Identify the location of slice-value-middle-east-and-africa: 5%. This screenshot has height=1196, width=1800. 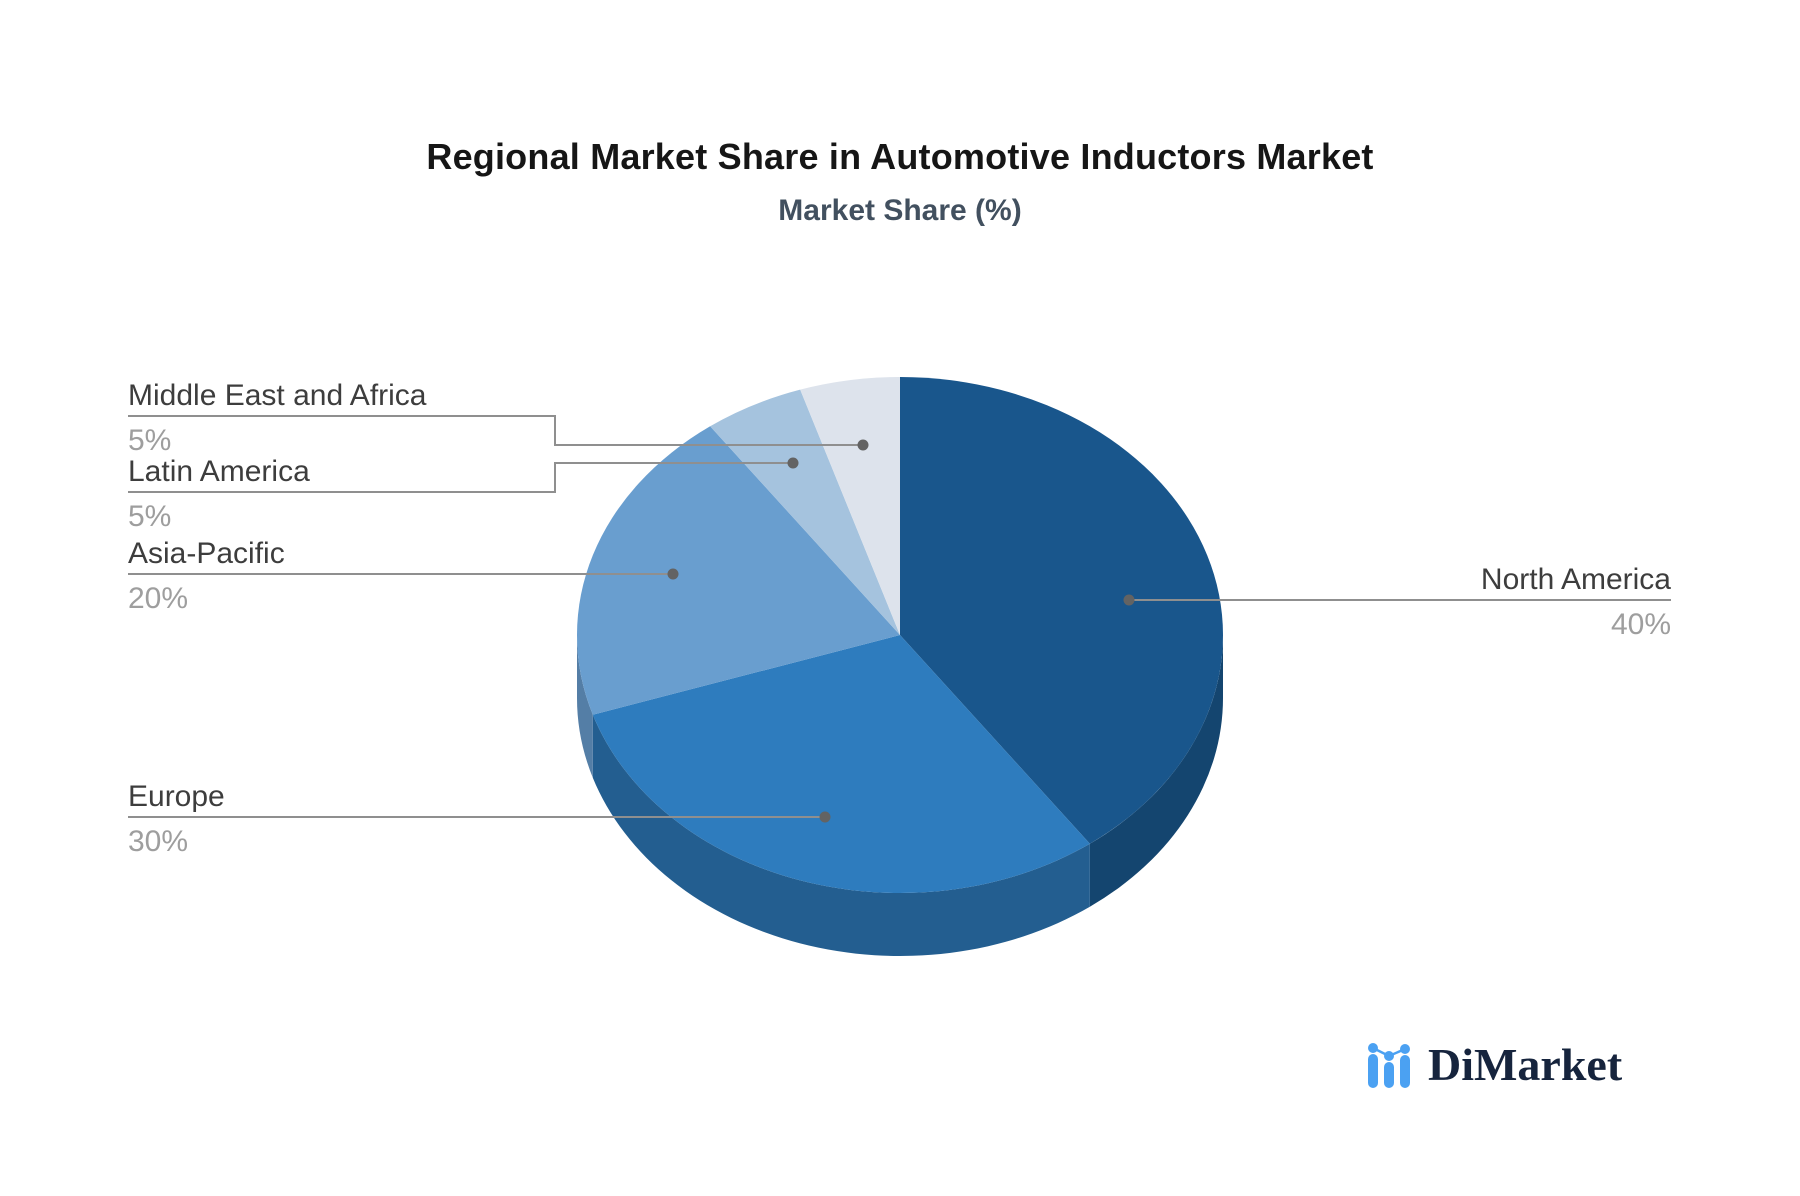
(149, 440).